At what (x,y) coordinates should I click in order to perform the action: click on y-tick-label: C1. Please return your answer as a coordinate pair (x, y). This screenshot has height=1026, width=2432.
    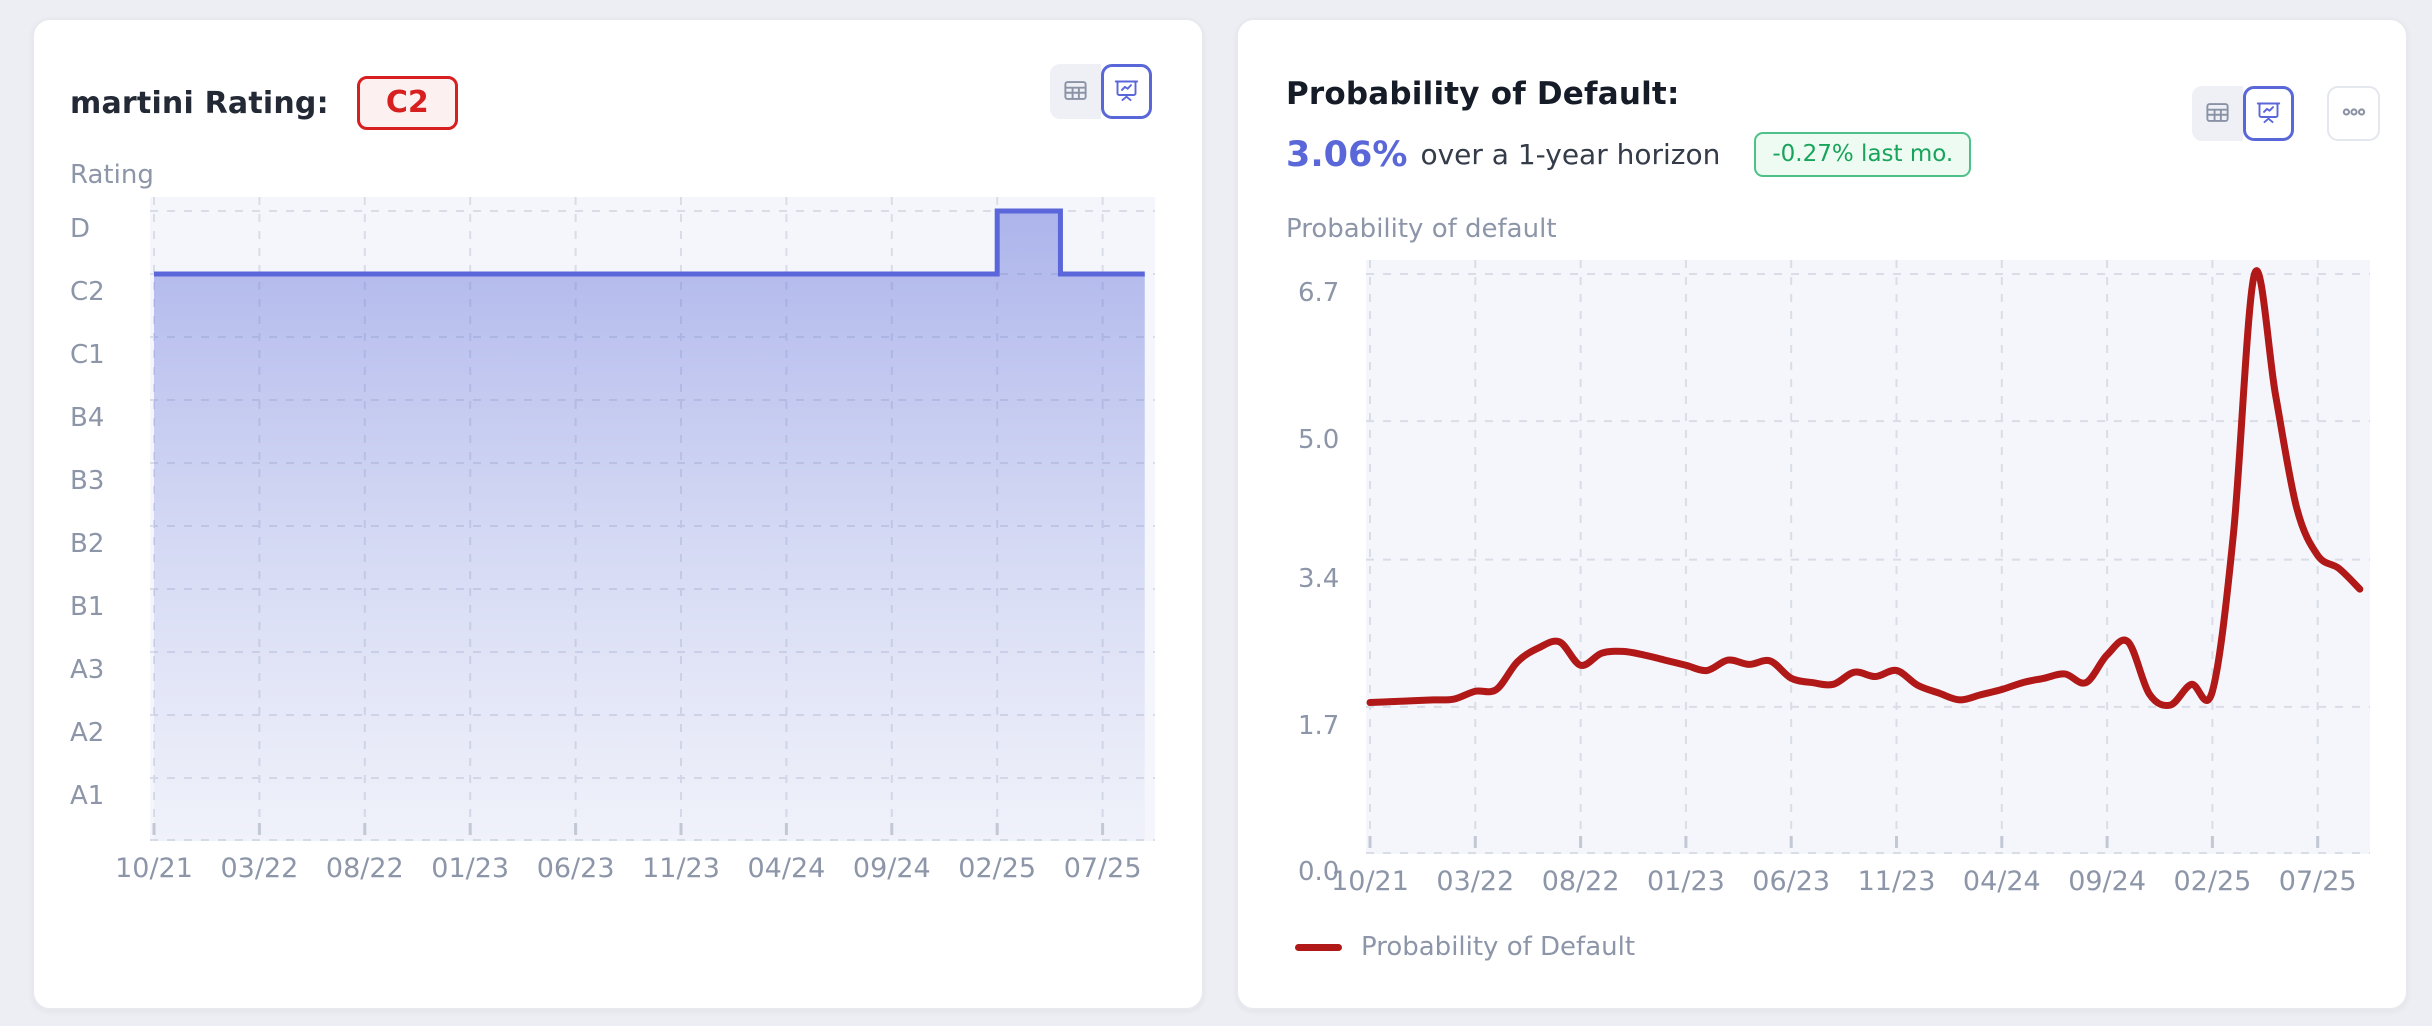
    Looking at the image, I should click on (87, 355).